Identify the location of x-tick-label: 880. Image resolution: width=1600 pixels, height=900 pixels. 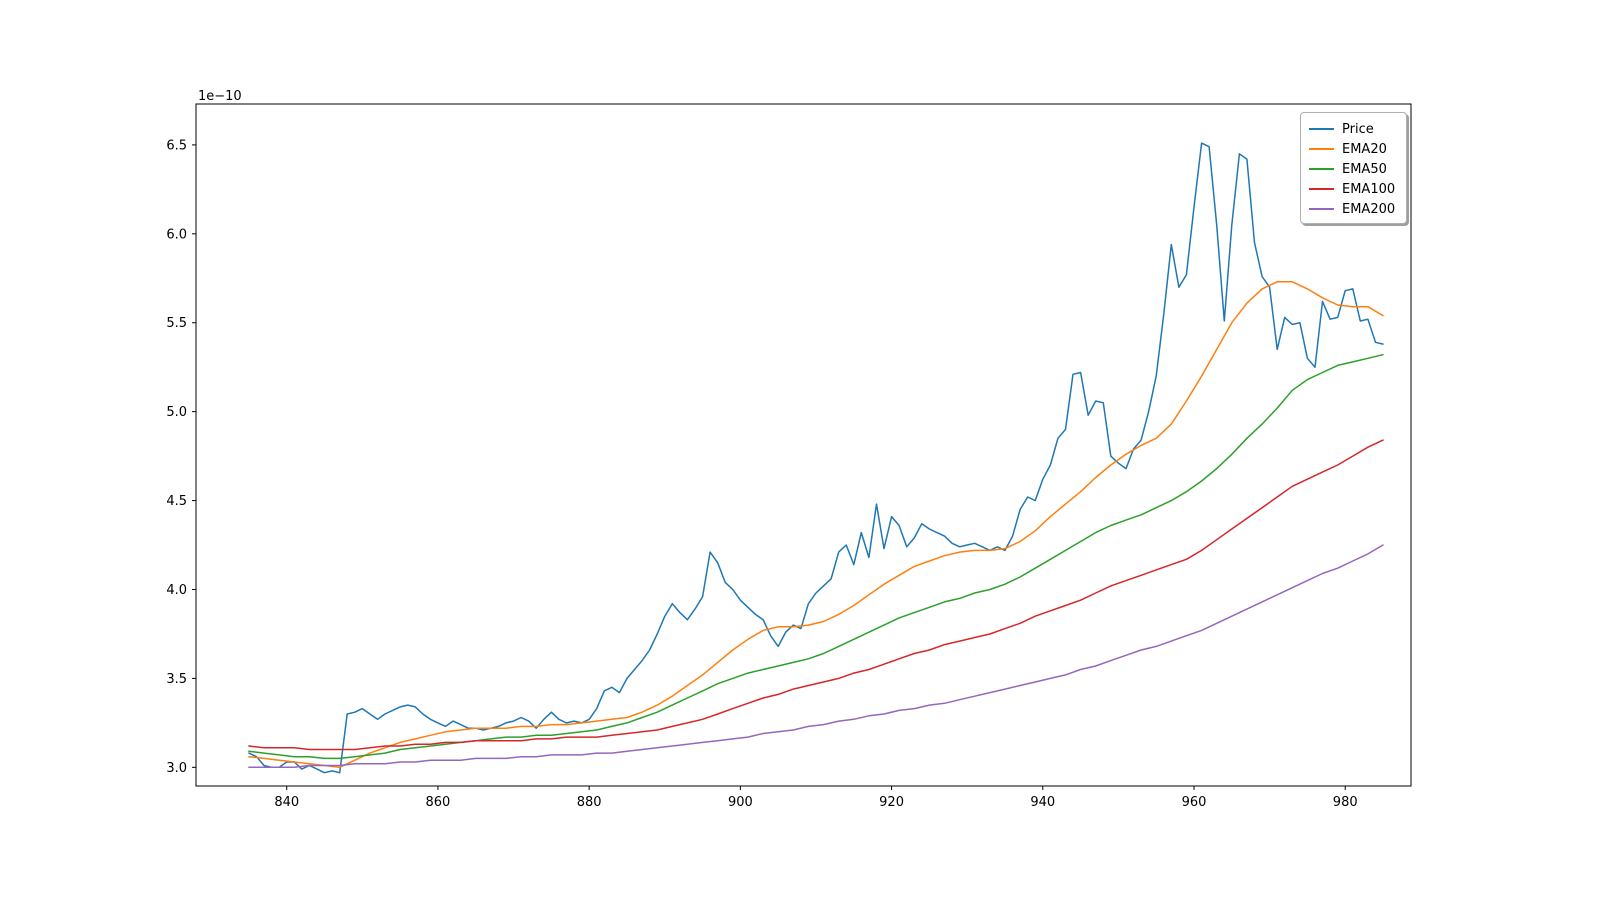
(589, 802).